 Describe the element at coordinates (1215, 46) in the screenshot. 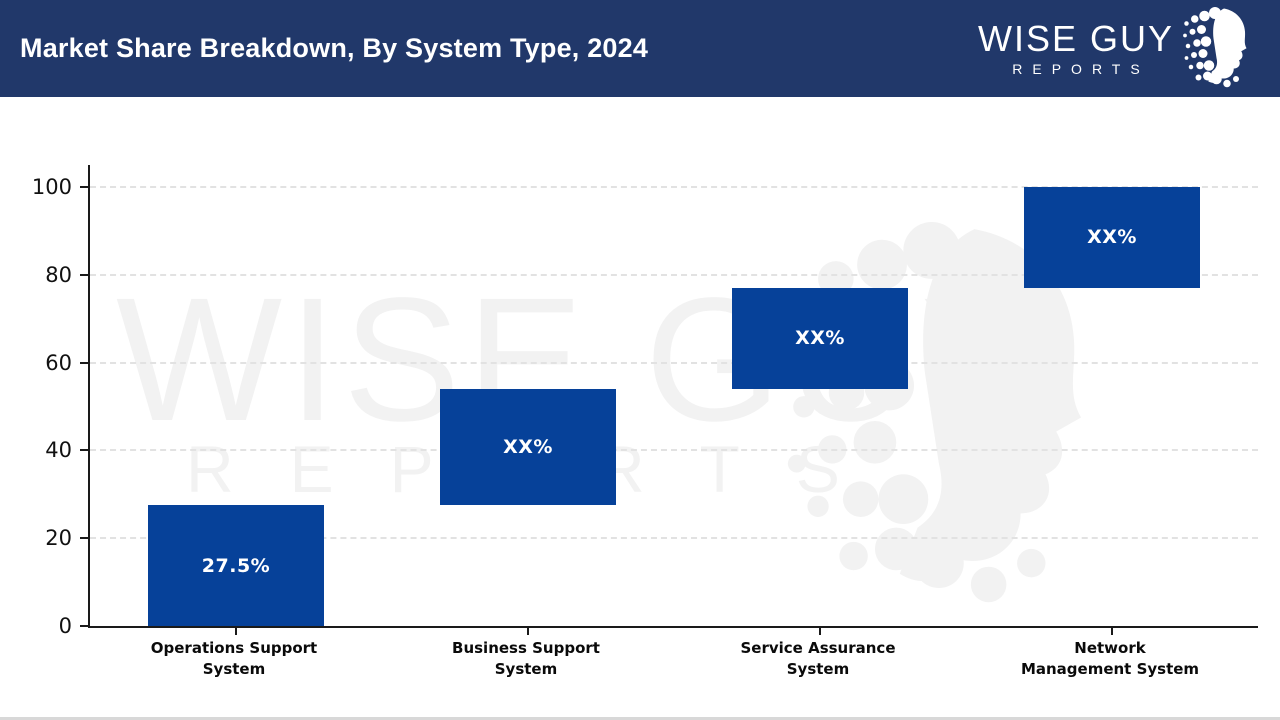

I see `logo-face-icon` at that location.